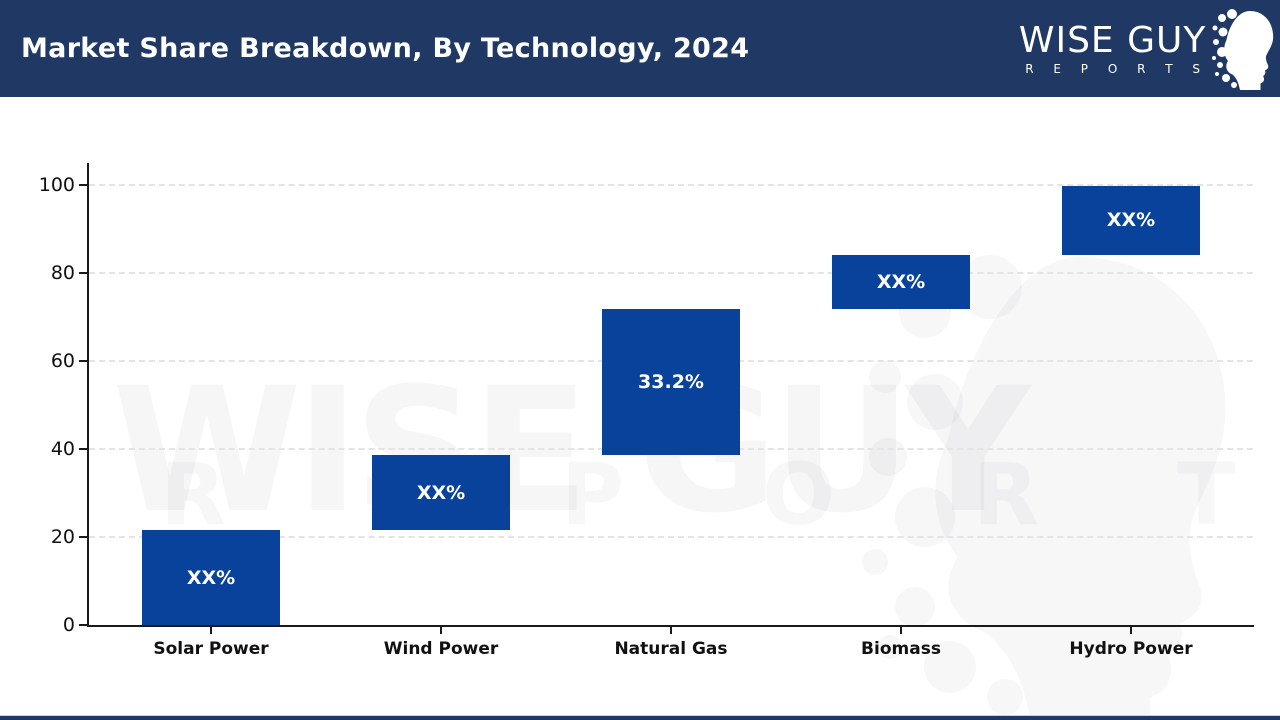 Image resolution: width=1280 pixels, height=720 pixels. Describe the element at coordinates (720, 495) in the screenshot. I see `watermark-subtitle: R E P O R T S` at that location.